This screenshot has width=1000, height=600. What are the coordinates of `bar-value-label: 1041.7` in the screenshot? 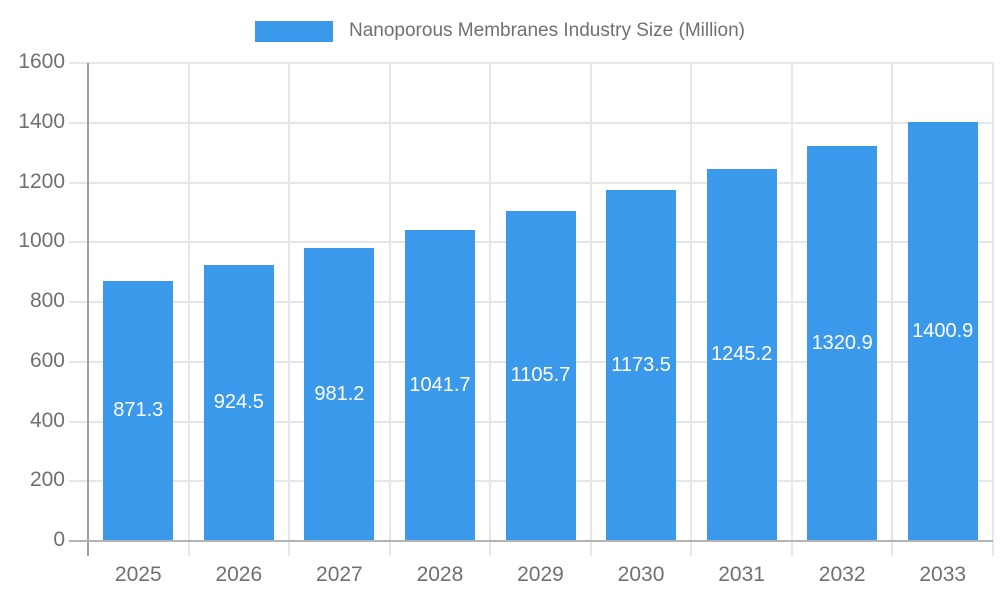 It's located at (440, 384).